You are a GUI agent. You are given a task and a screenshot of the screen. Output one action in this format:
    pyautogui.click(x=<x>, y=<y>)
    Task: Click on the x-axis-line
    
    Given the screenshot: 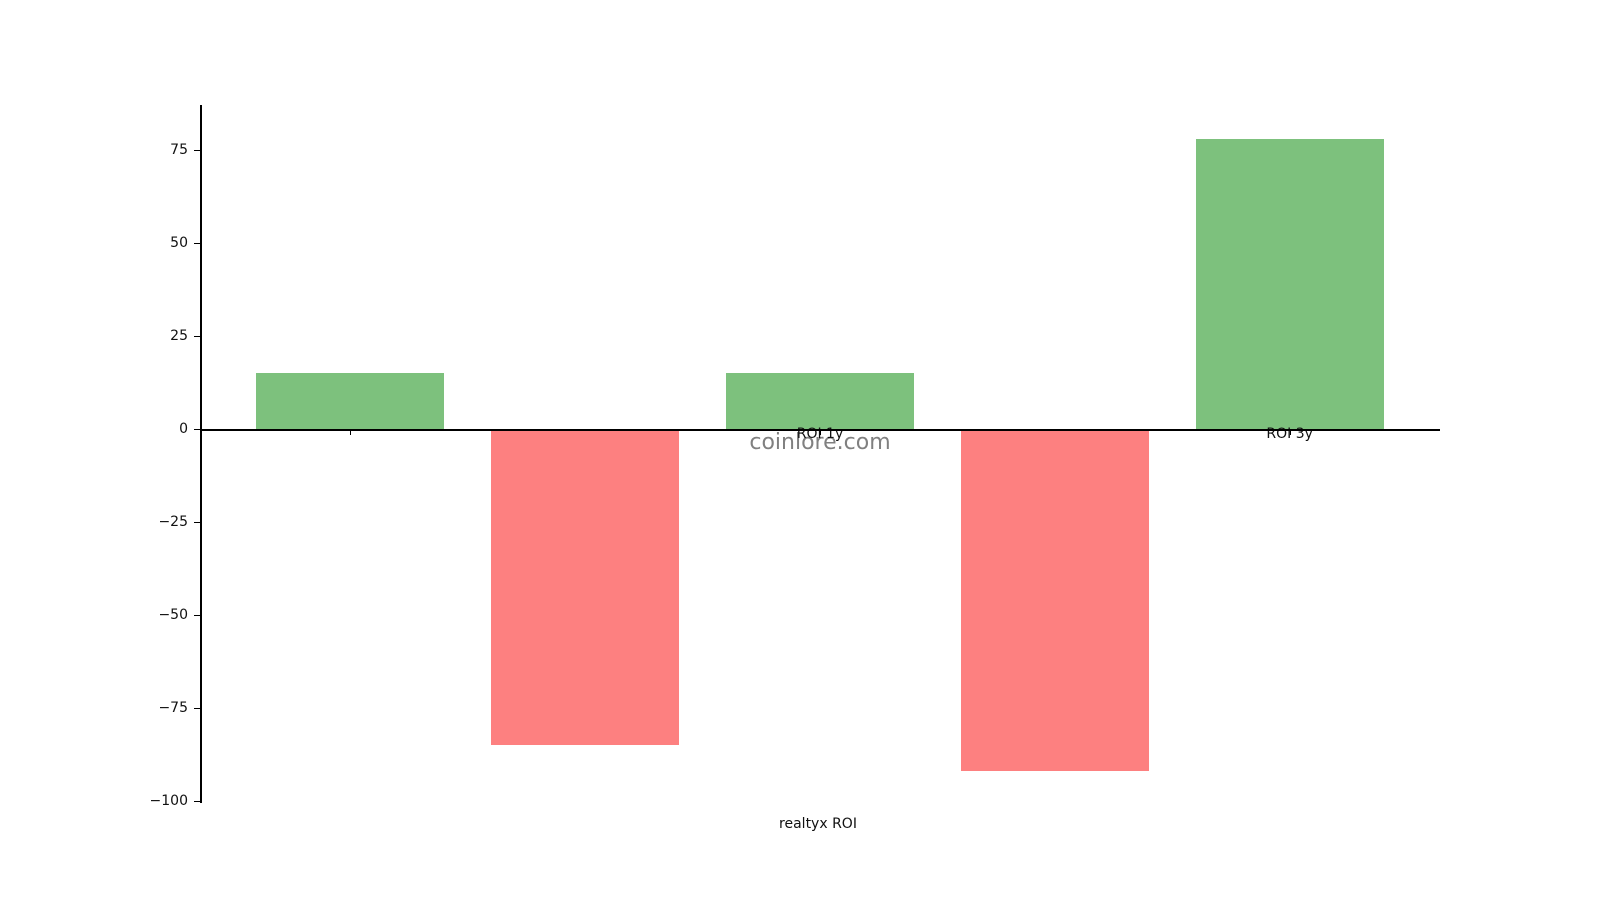 What is the action you would take?
    pyautogui.click(x=820, y=430)
    